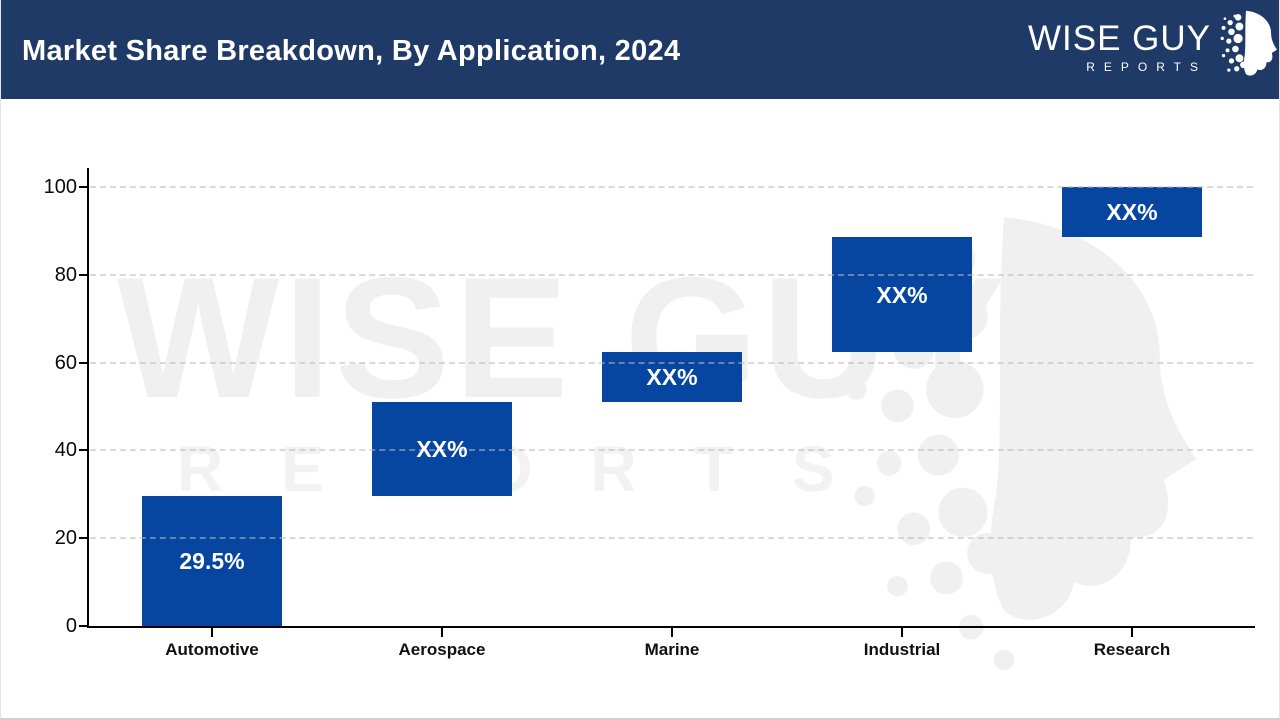 The height and width of the screenshot is (720, 1280). I want to click on y-tick-label-0: 0, so click(71, 626).